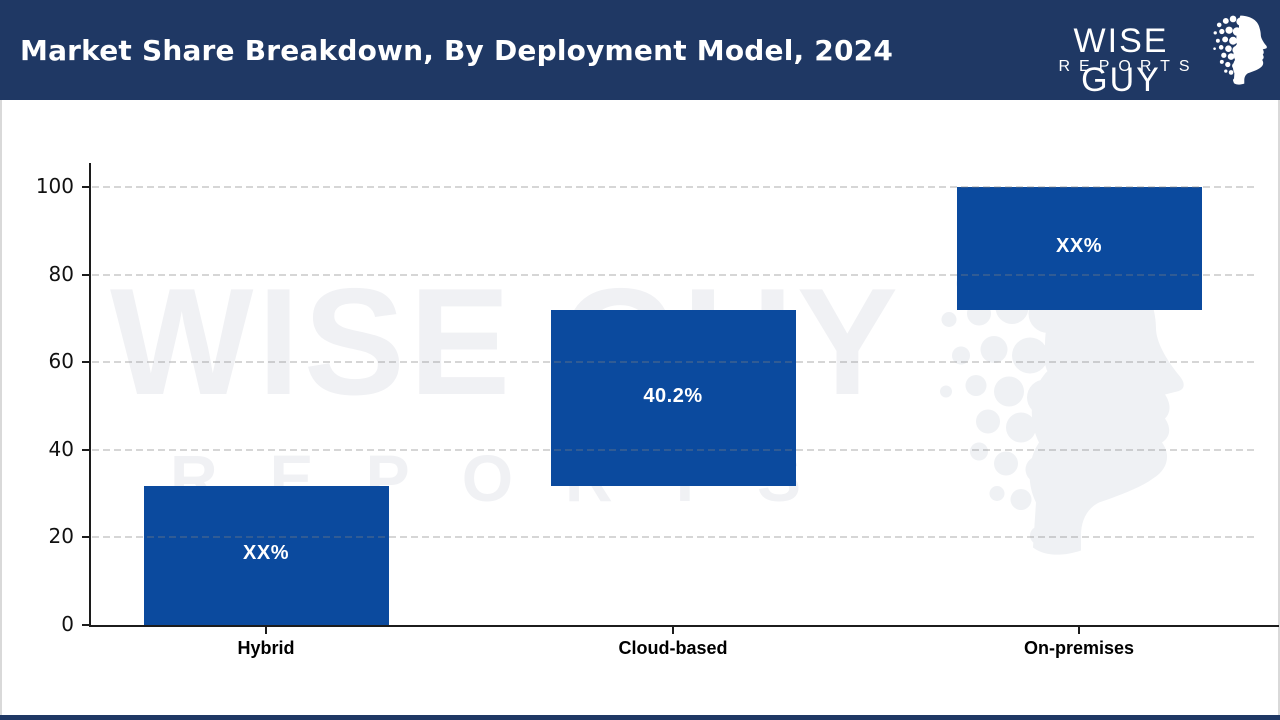 This screenshot has width=1280, height=720. I want to click on y-tick-label: 100, so click(54, 186).